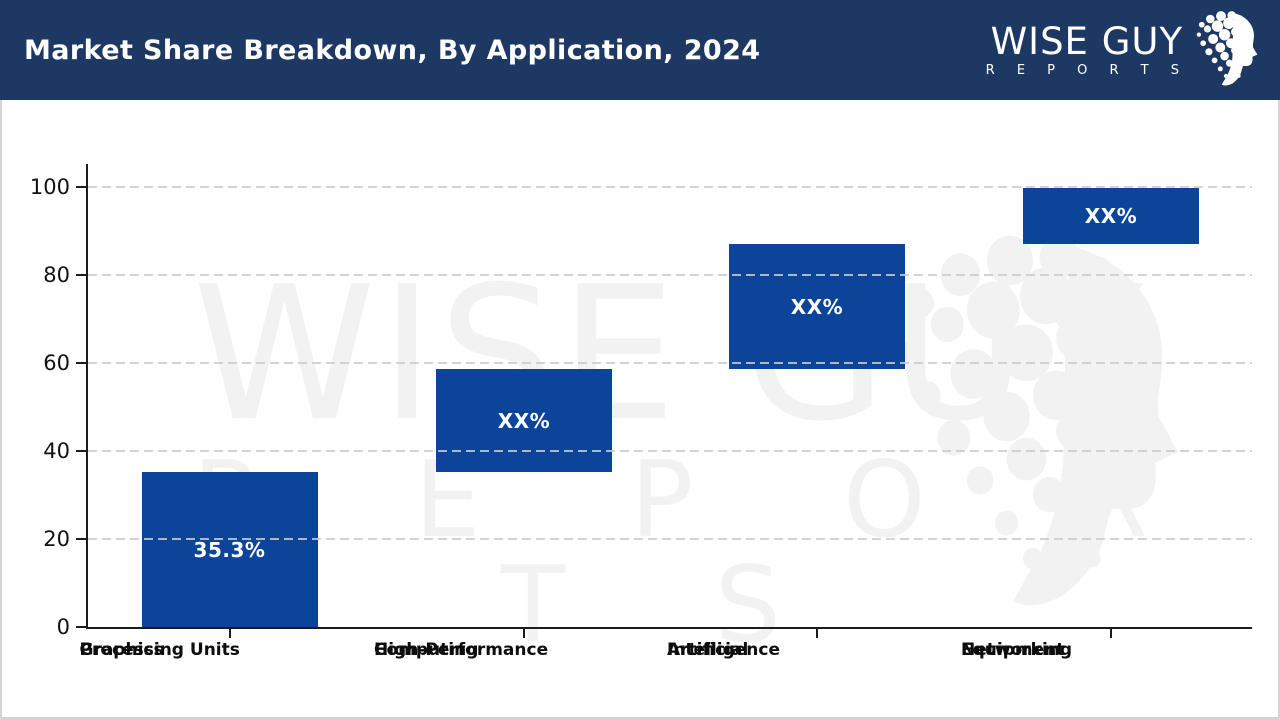 This screenshot has height=720, width=1280. I want to click on y-tick-label: 20, so click(56, 539).